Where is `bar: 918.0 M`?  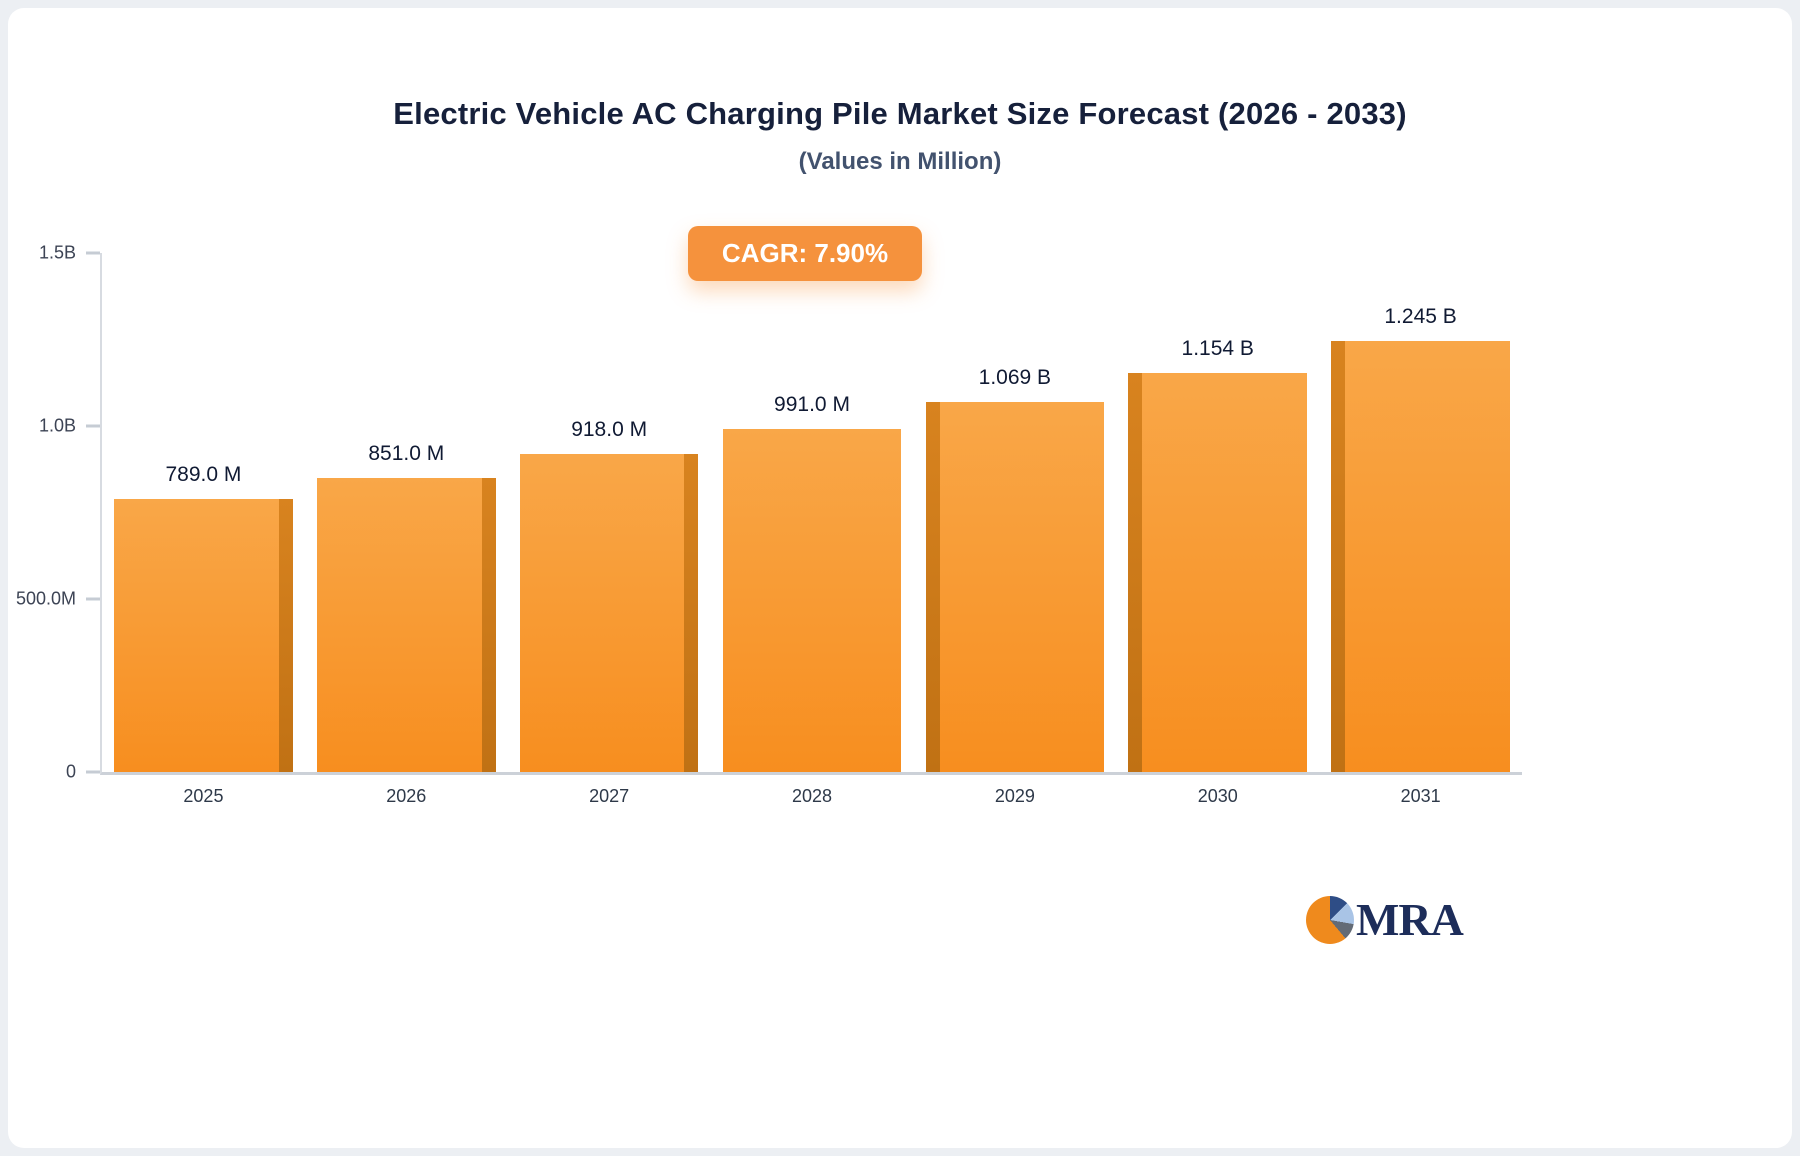
bar: 918.0 M is located at coordinates (609, 595).